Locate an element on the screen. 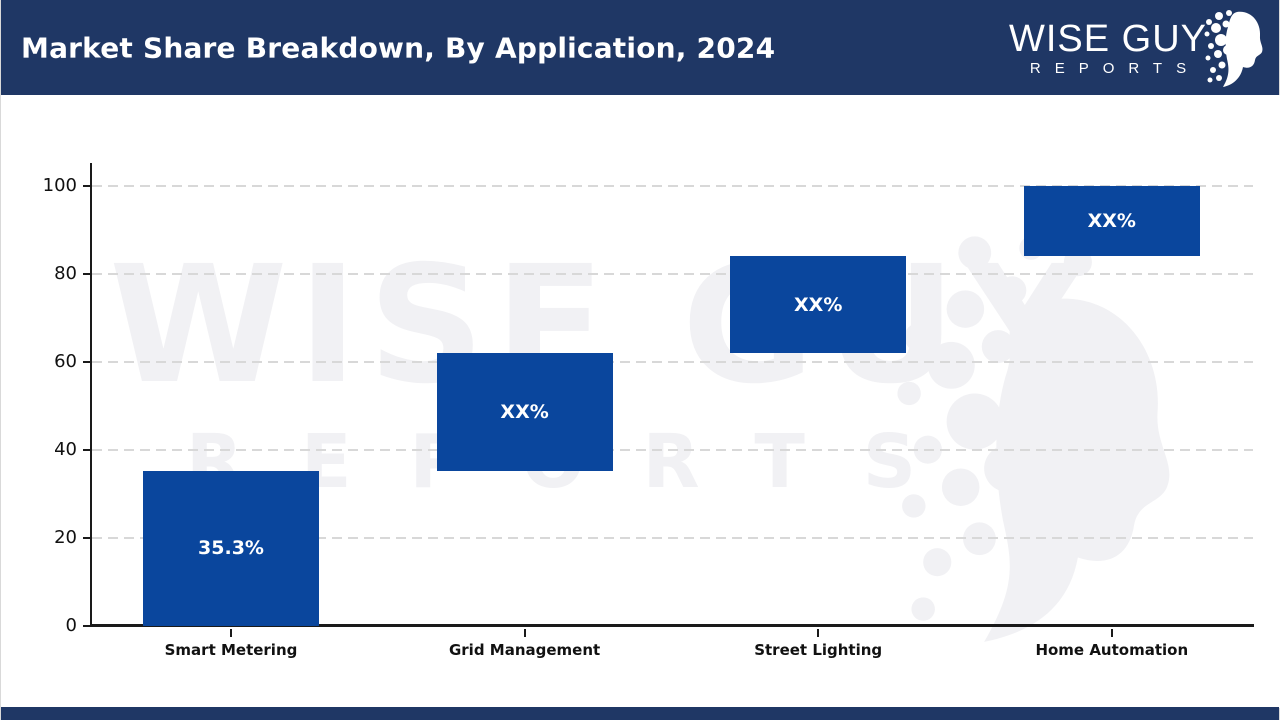  bar-grid-management-label: XX% is located at coordinates (524, 411).